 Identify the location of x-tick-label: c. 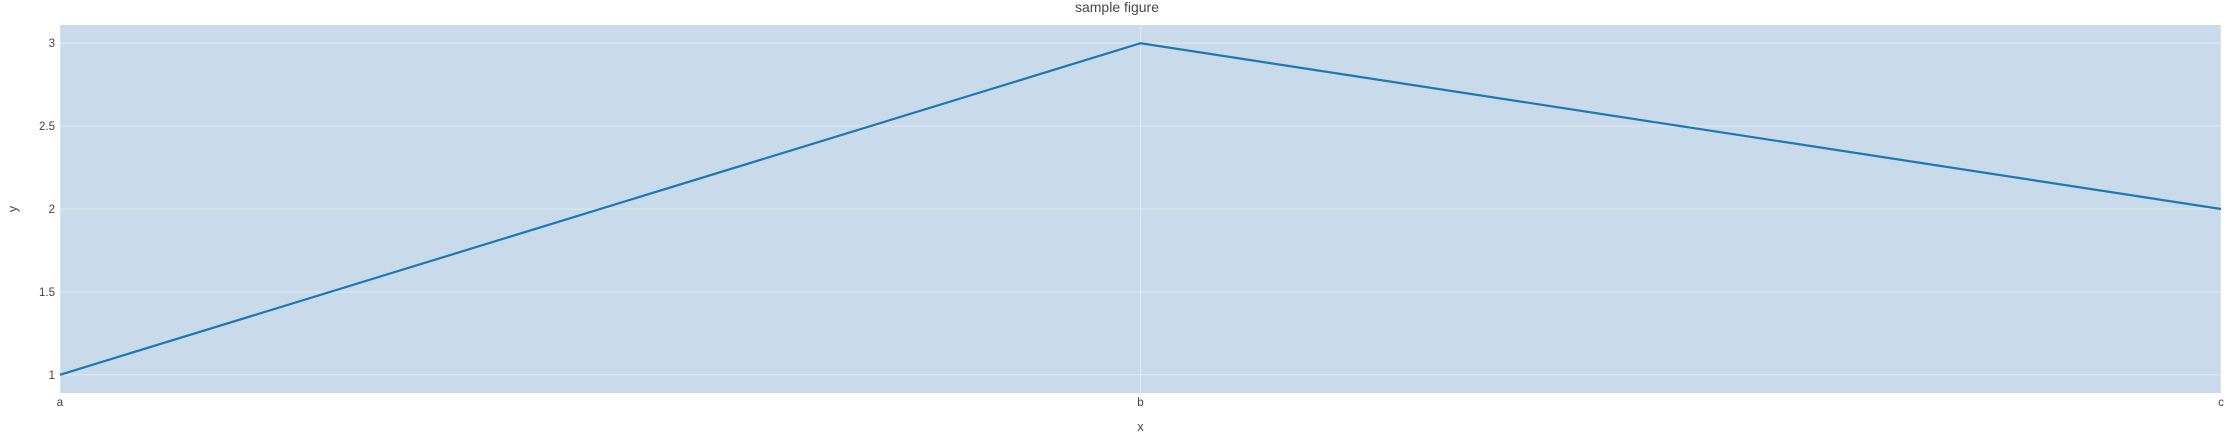
(2221, 403).